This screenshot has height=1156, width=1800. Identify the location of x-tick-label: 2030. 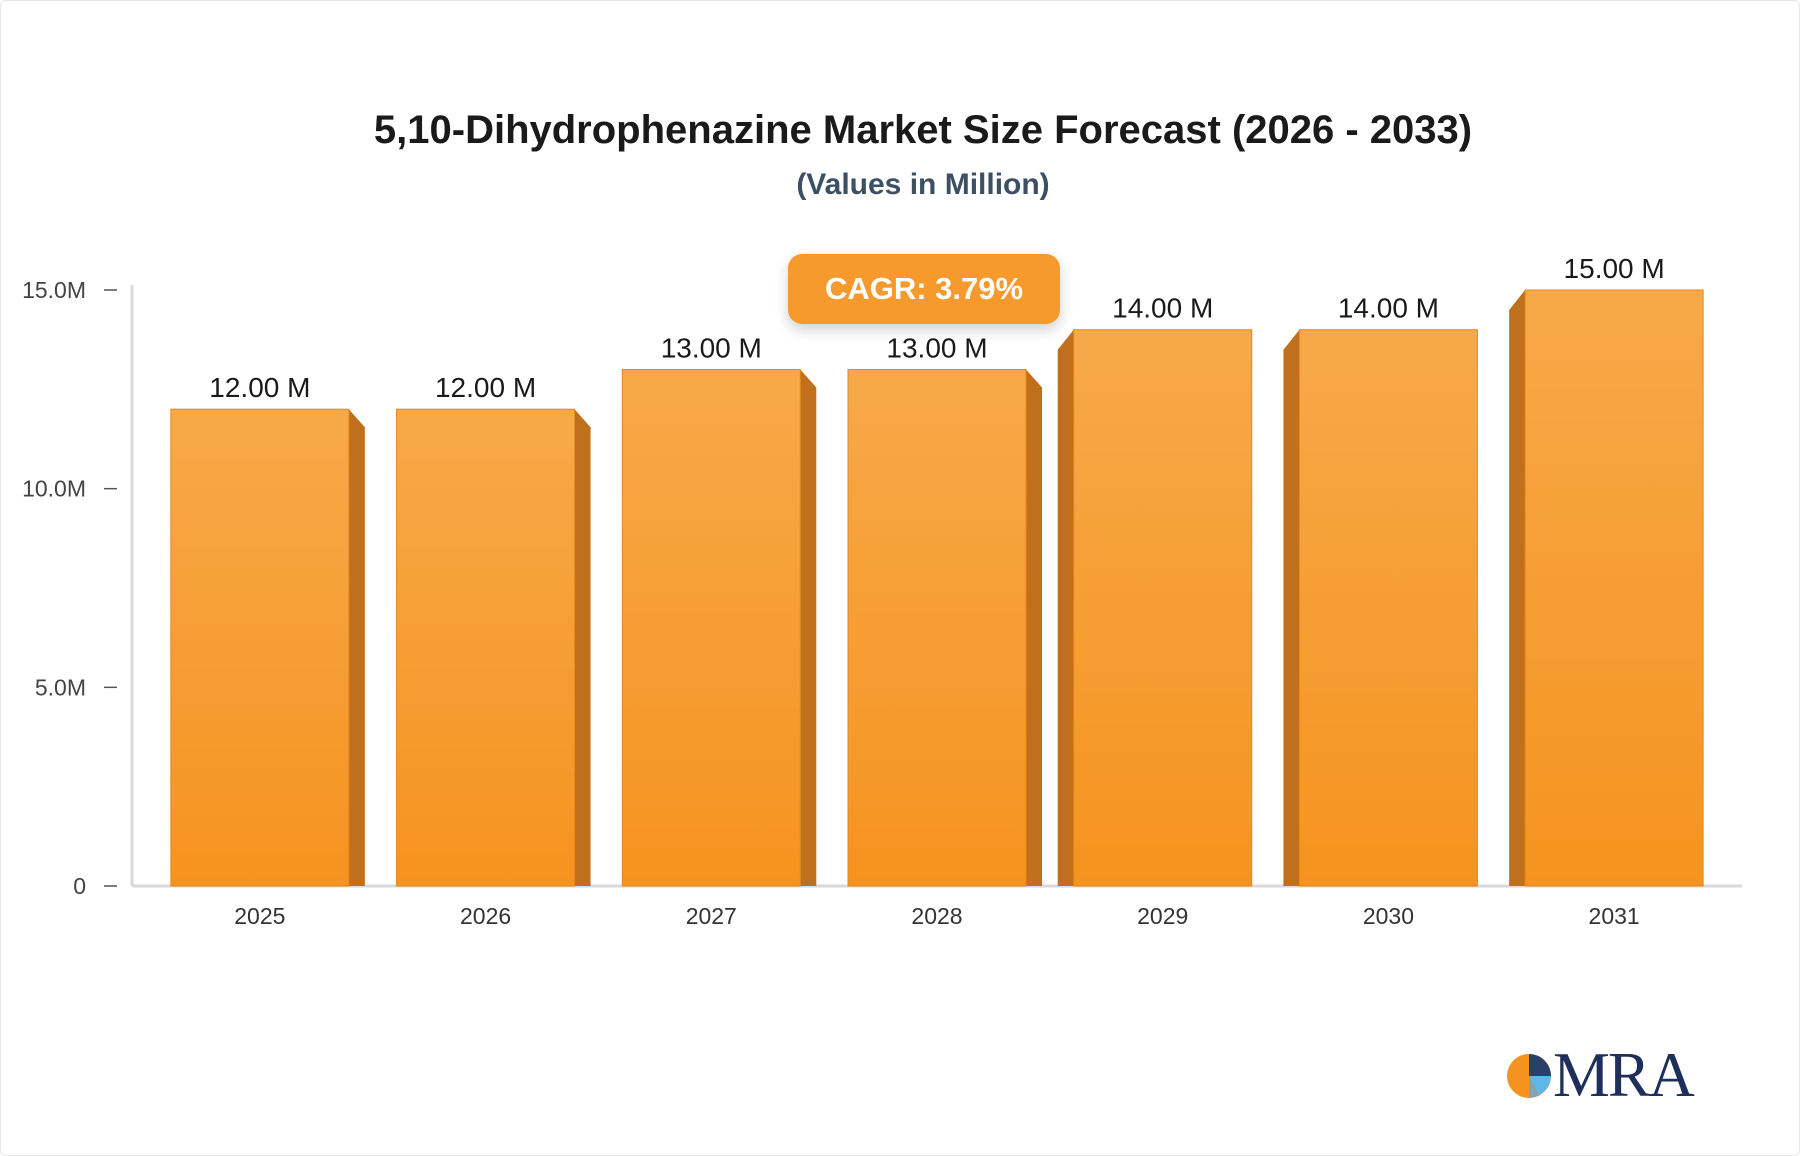
(1388, 916).